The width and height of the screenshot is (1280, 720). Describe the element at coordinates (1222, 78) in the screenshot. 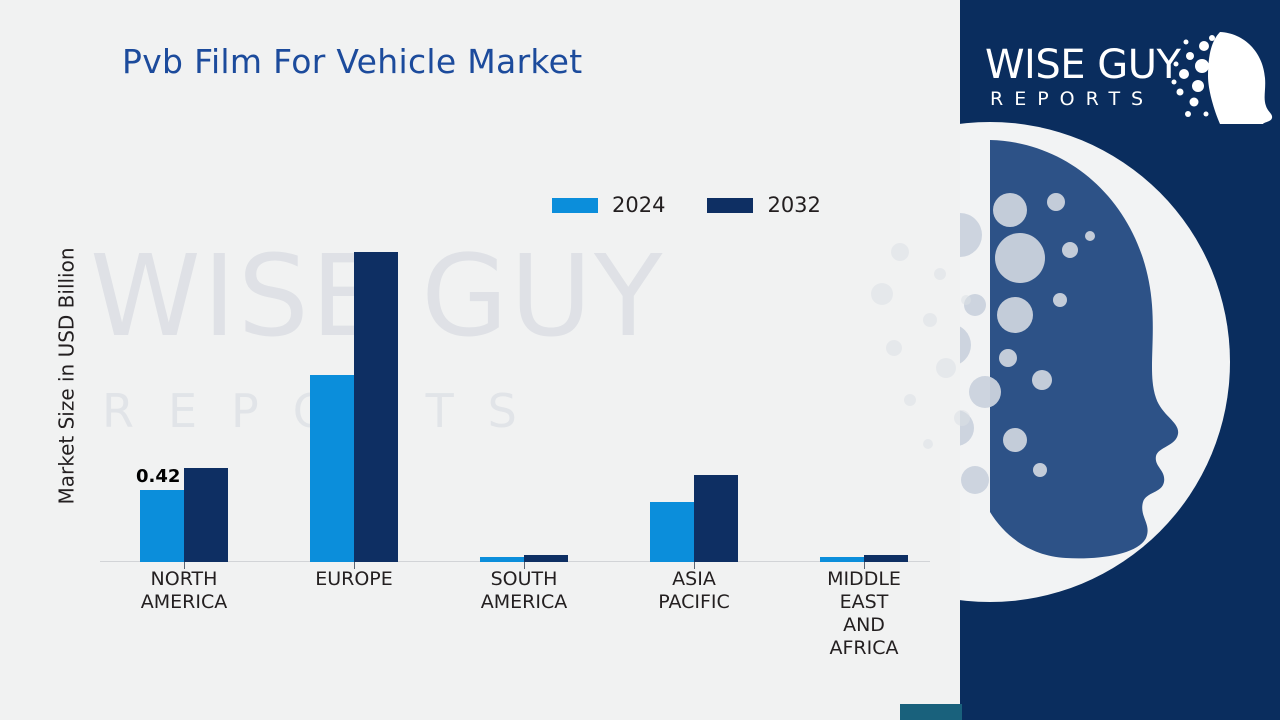

I see `head-profile-icon` at that location.